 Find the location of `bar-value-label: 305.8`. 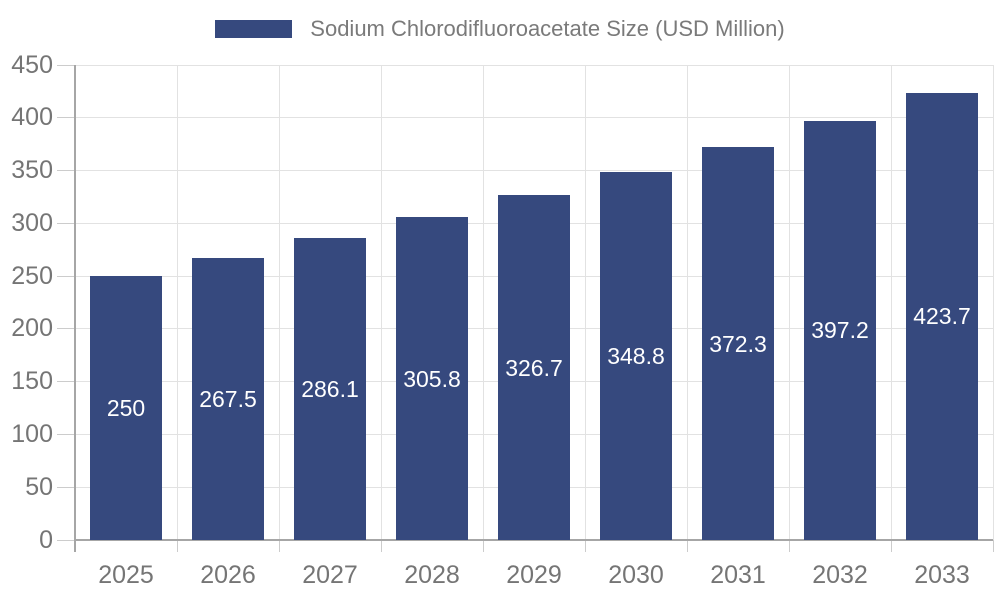

bar-value-label: 305.8 is located at coordinates (432, 378).